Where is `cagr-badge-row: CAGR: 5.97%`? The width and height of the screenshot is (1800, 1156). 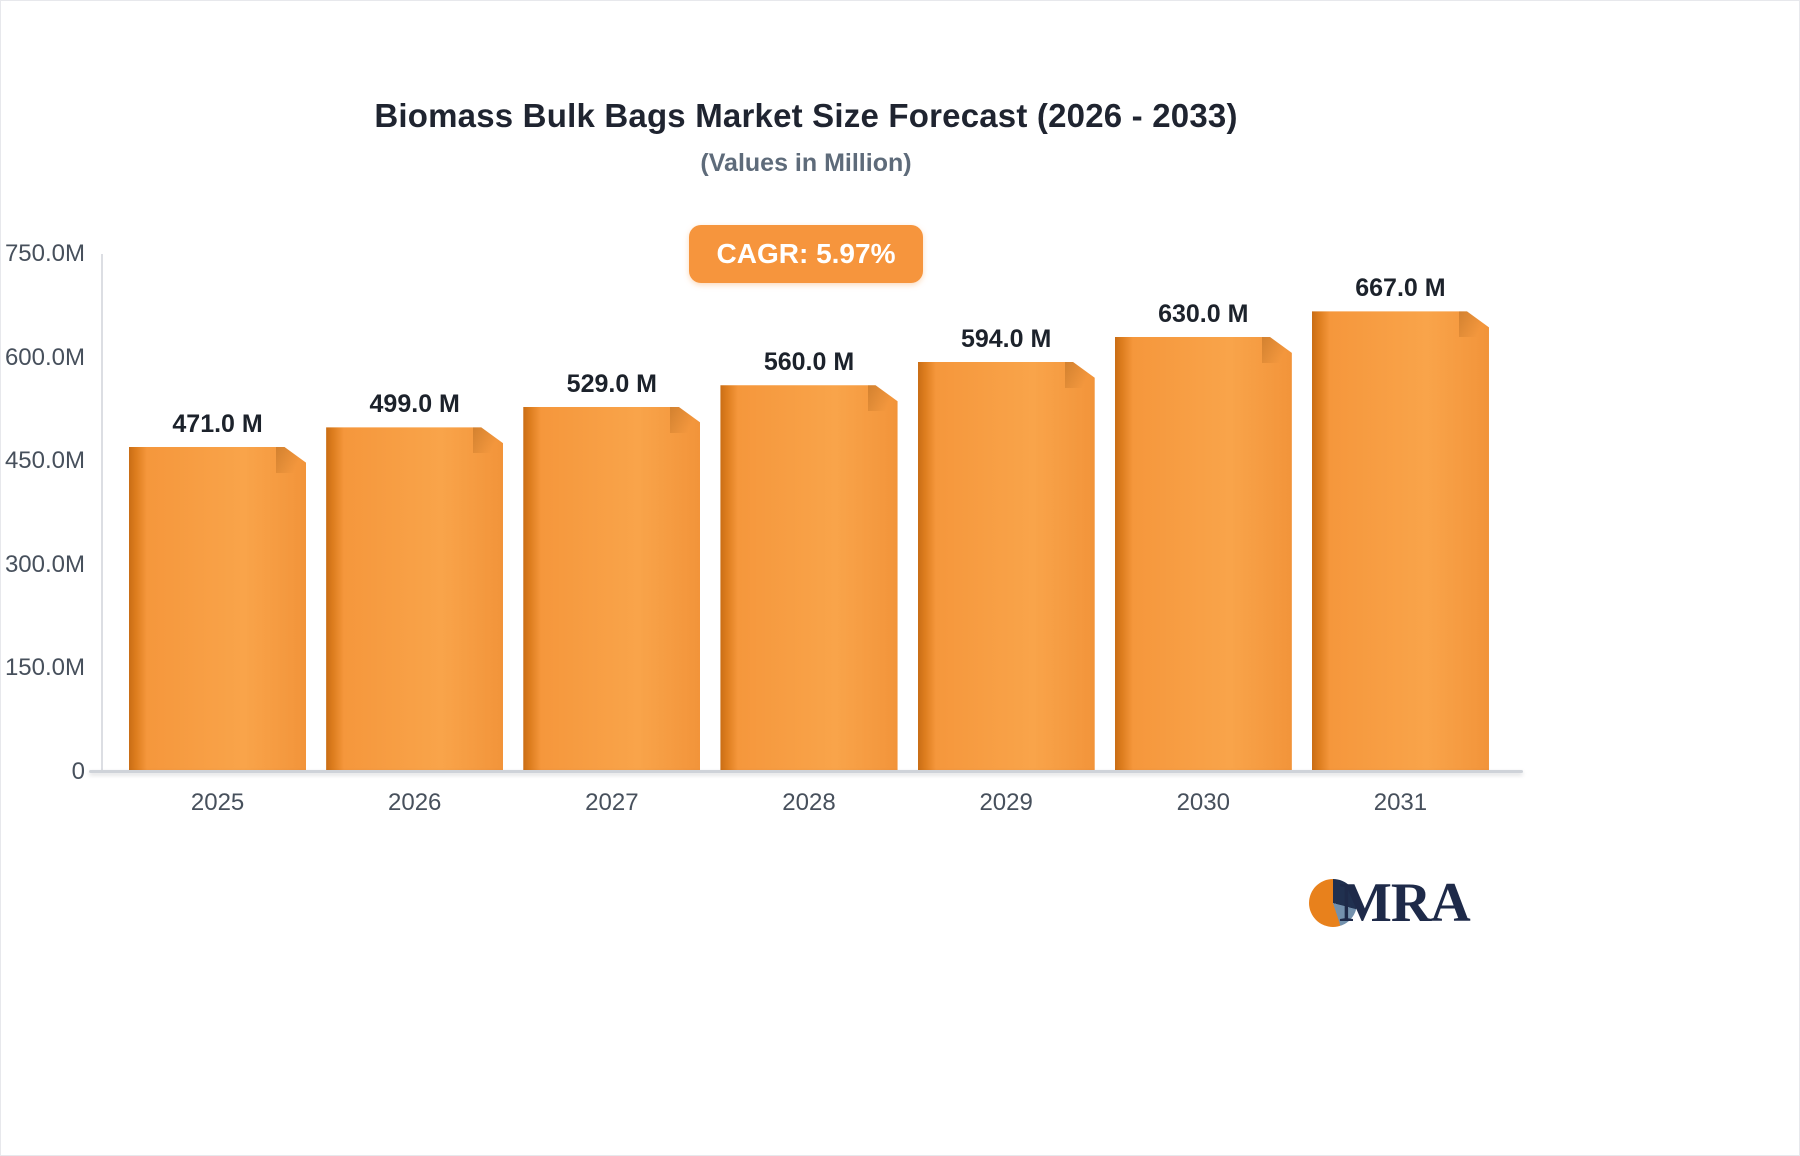 cagr-badge-row: CAGR: 5.97% is located at coordinates (806, 254).